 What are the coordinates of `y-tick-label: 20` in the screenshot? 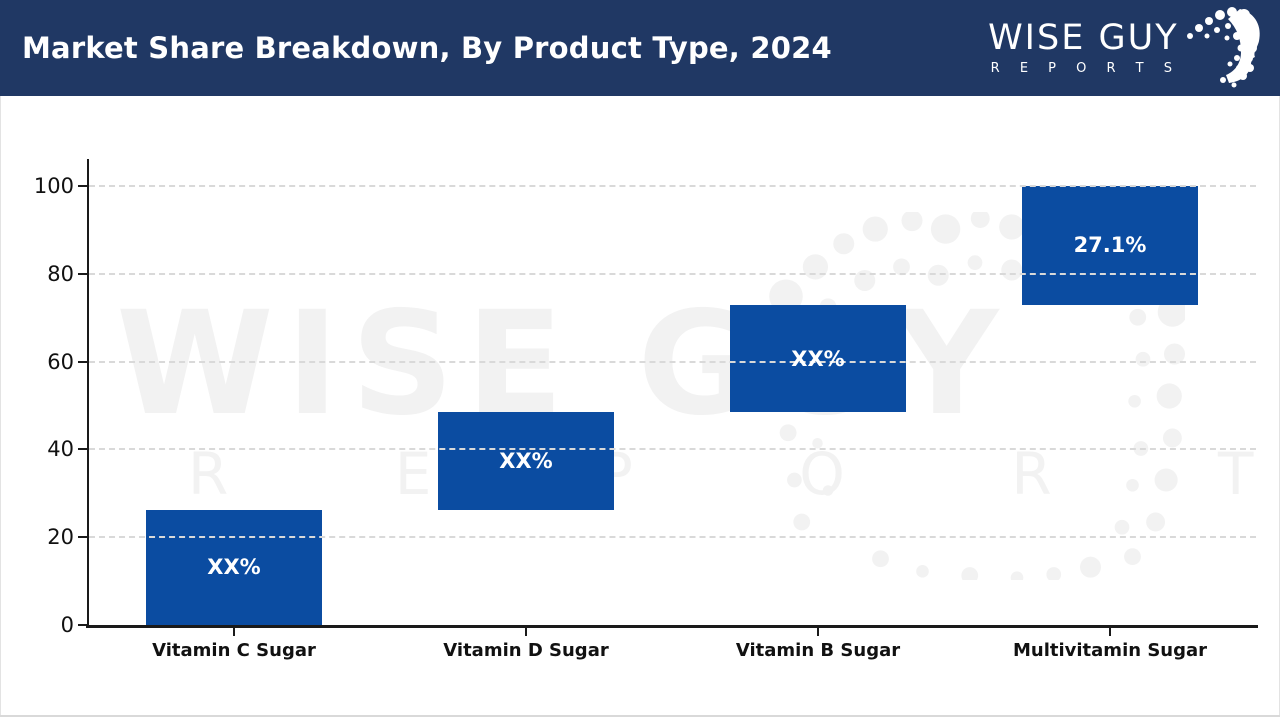 It's located at (60, 537).